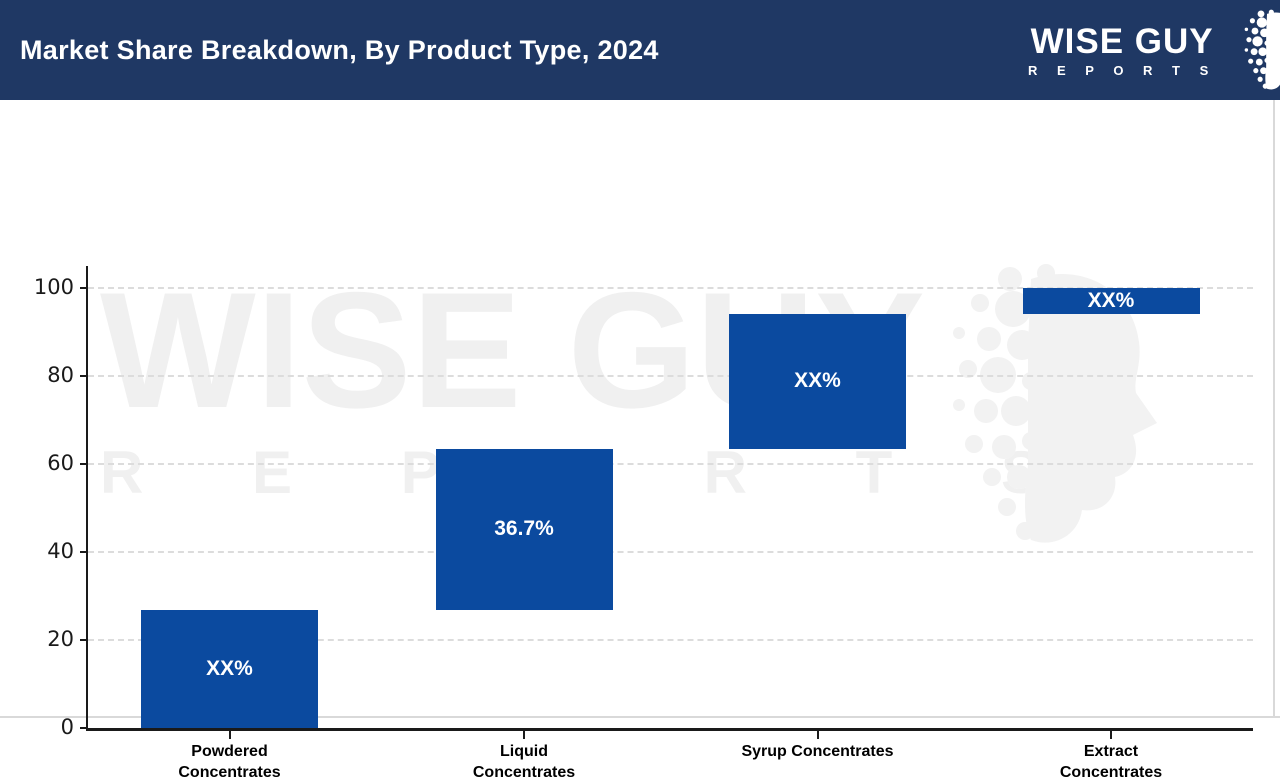 The height and width of the screenshot is (783, 1280). Describe the element at coordinates (524, 762) in the screenshot. I see `x-category-label: Liquid Concentrates` at that location.